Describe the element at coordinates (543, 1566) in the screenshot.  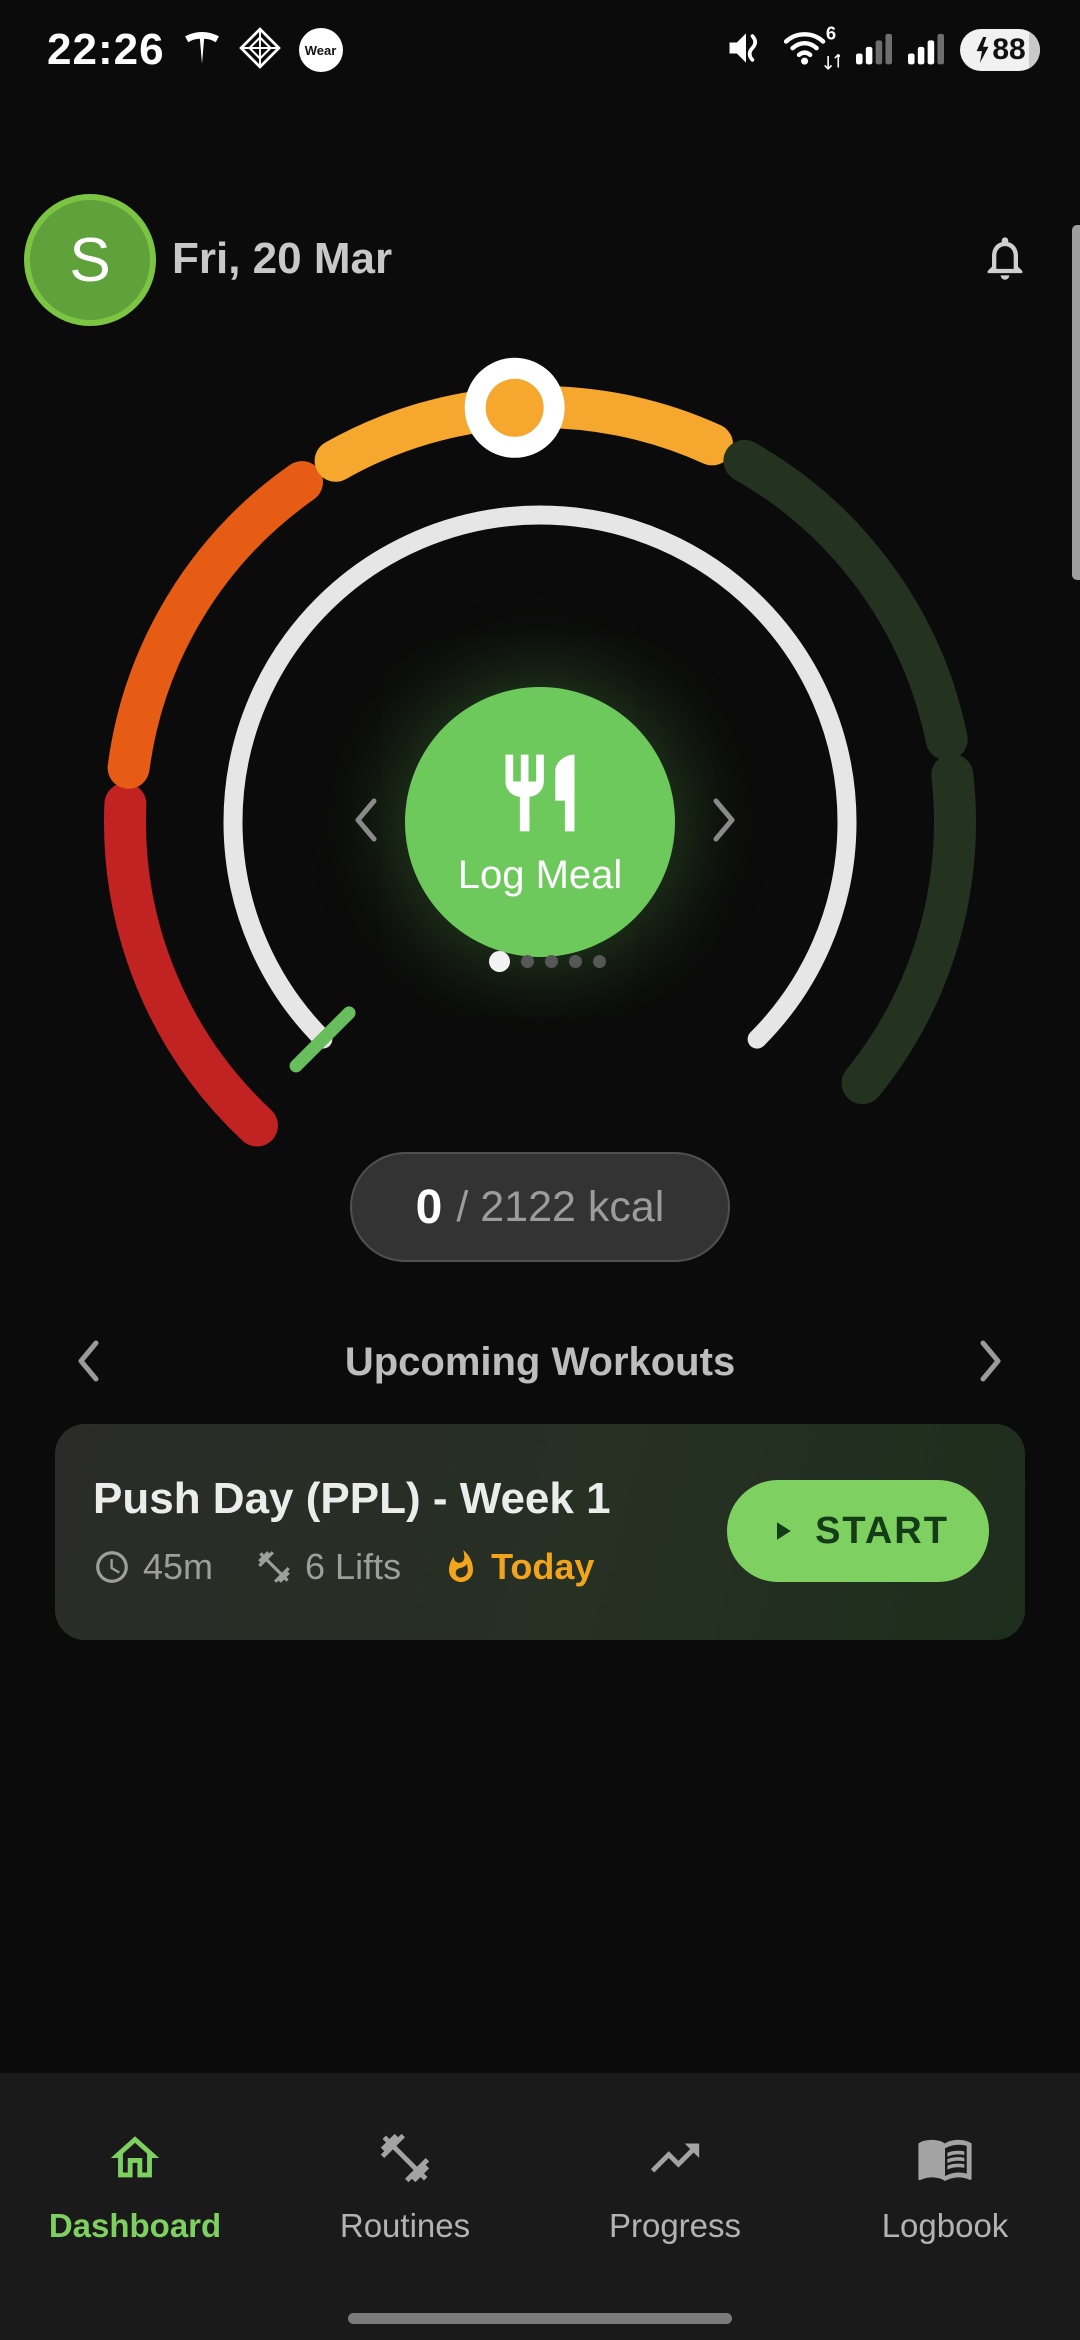
I see `schedule-text: Today` at that location.